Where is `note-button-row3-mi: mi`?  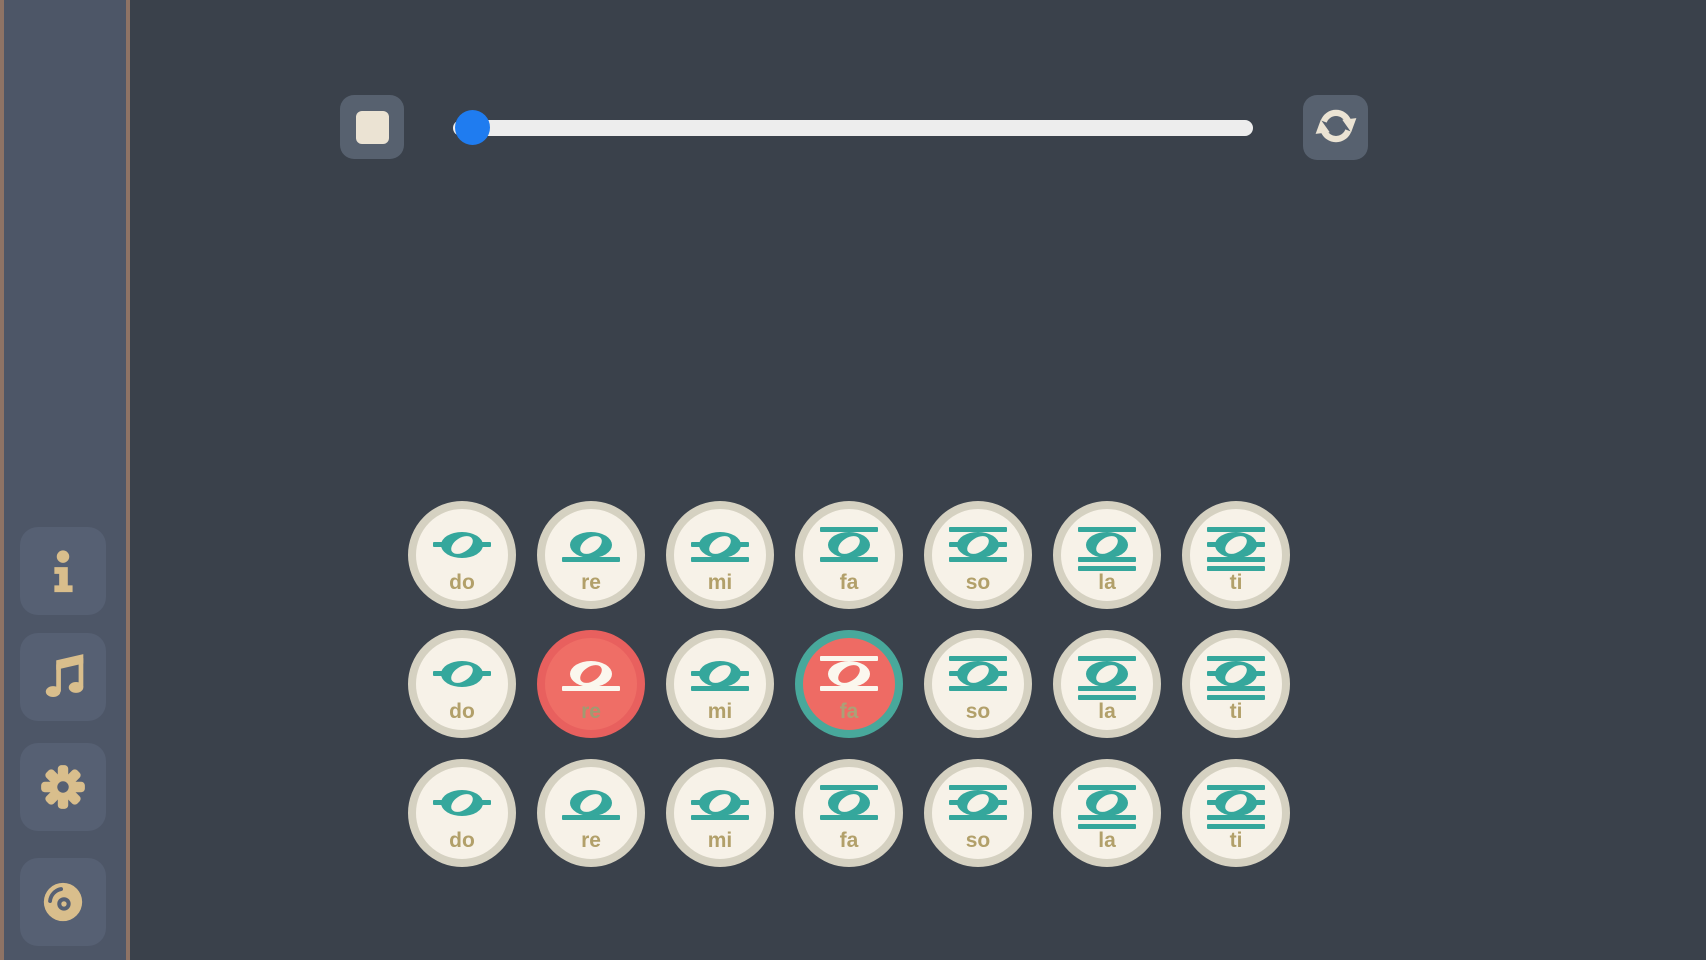
note-button-row3-mi: mi is located at coordinates (720, 813).